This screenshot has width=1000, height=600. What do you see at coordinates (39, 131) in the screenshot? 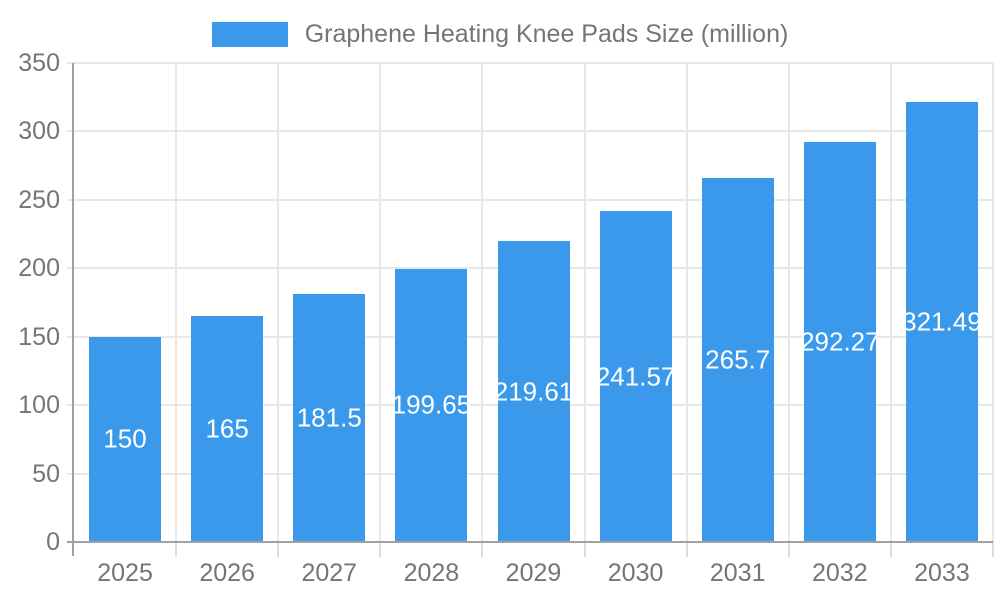
I see `y-axis-tick-label: 300` at bounding box center [39, 131].